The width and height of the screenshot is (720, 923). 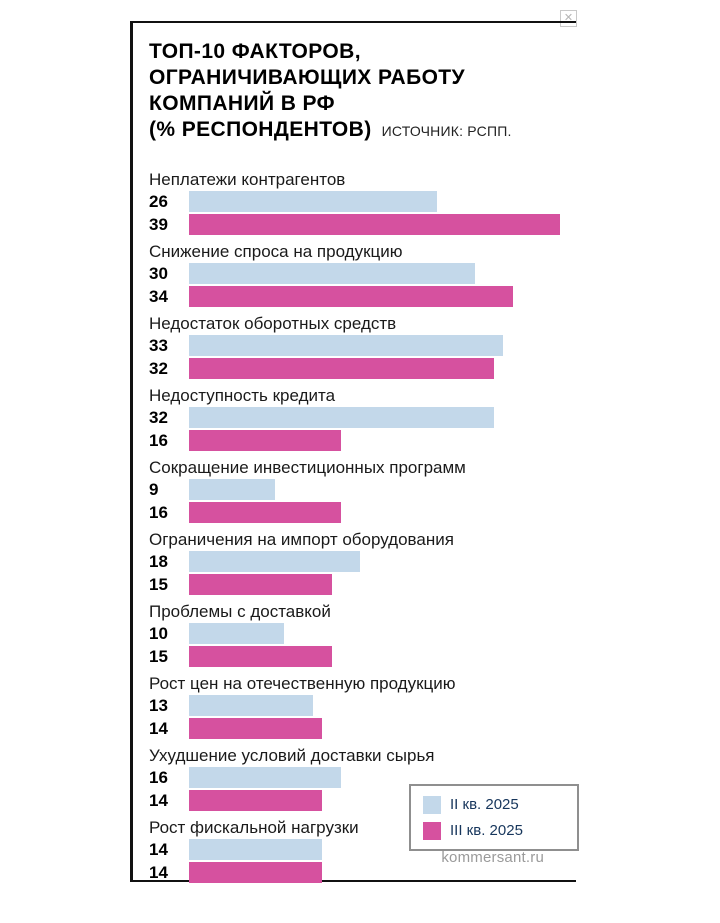 I want to click on legend-item-q3: III кв. 2025, so click(x=494, y=830).